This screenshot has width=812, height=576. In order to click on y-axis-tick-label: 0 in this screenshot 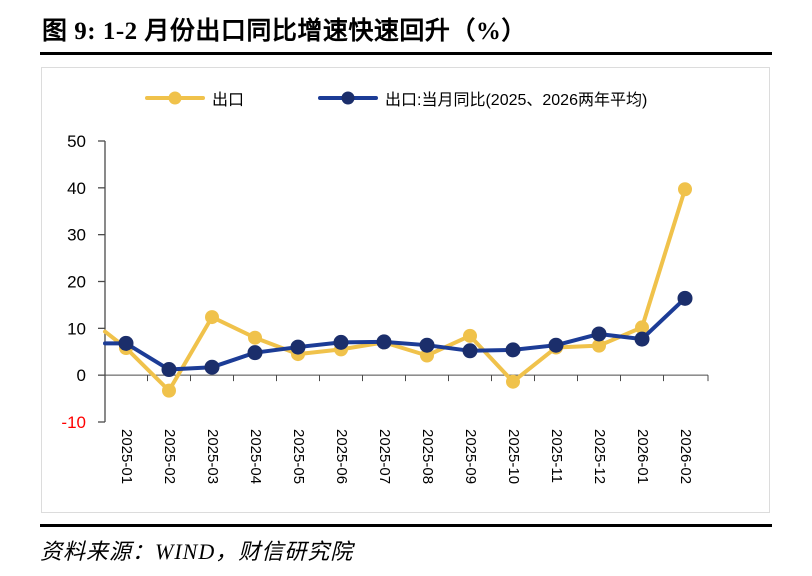, I will do `click(81, 375)`.